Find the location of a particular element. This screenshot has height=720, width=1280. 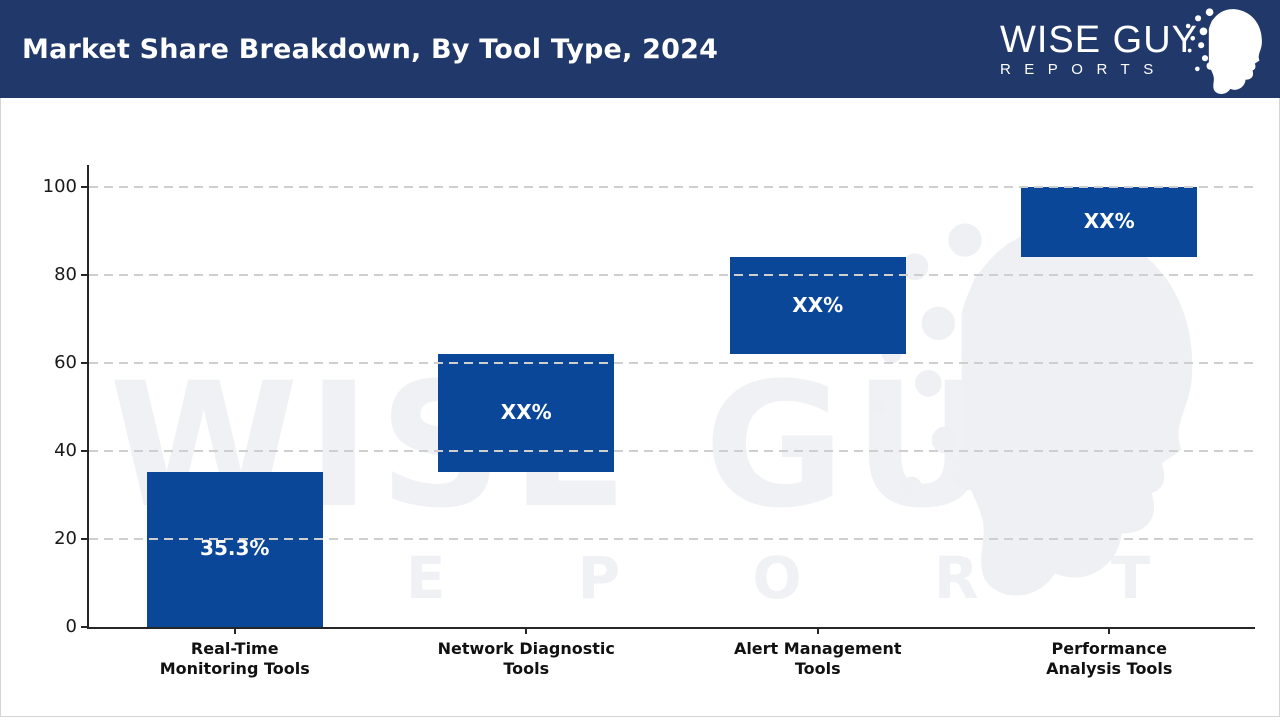

x-axis-category-label: Network Diagnostic Tools is located at coordinates (526, 658).